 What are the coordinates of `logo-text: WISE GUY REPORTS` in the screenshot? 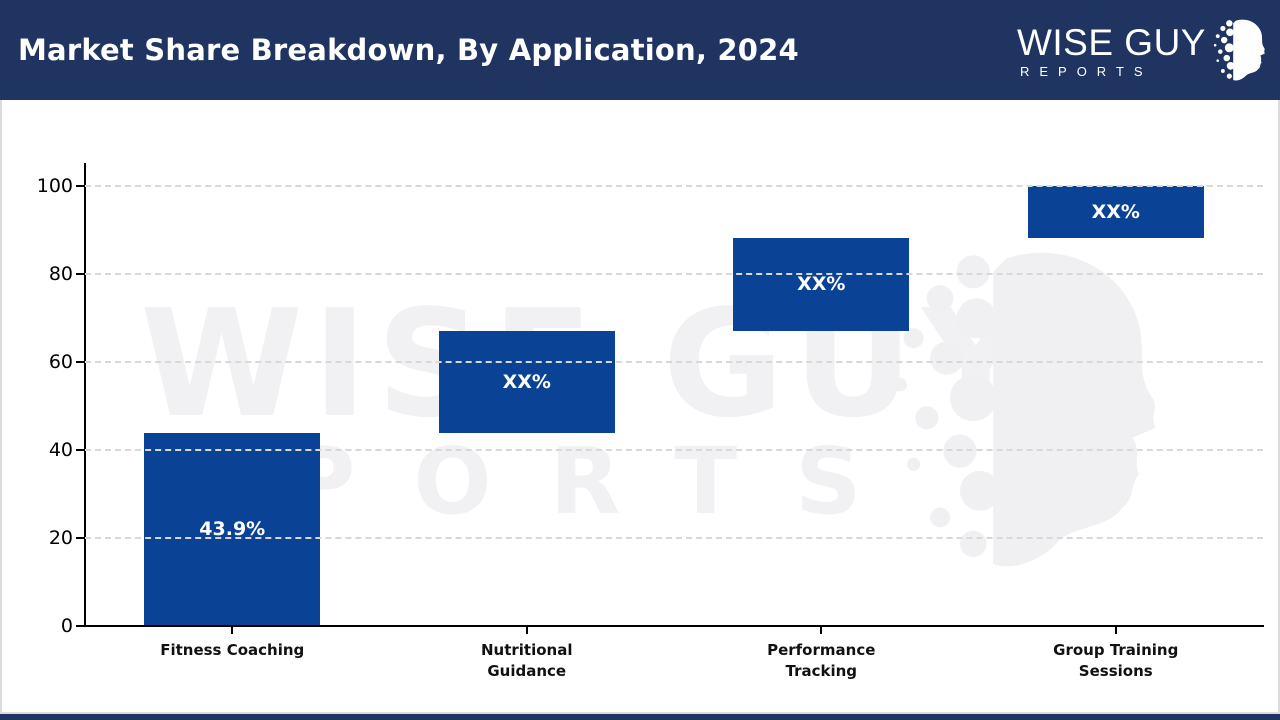 It's located at (1111, 51).